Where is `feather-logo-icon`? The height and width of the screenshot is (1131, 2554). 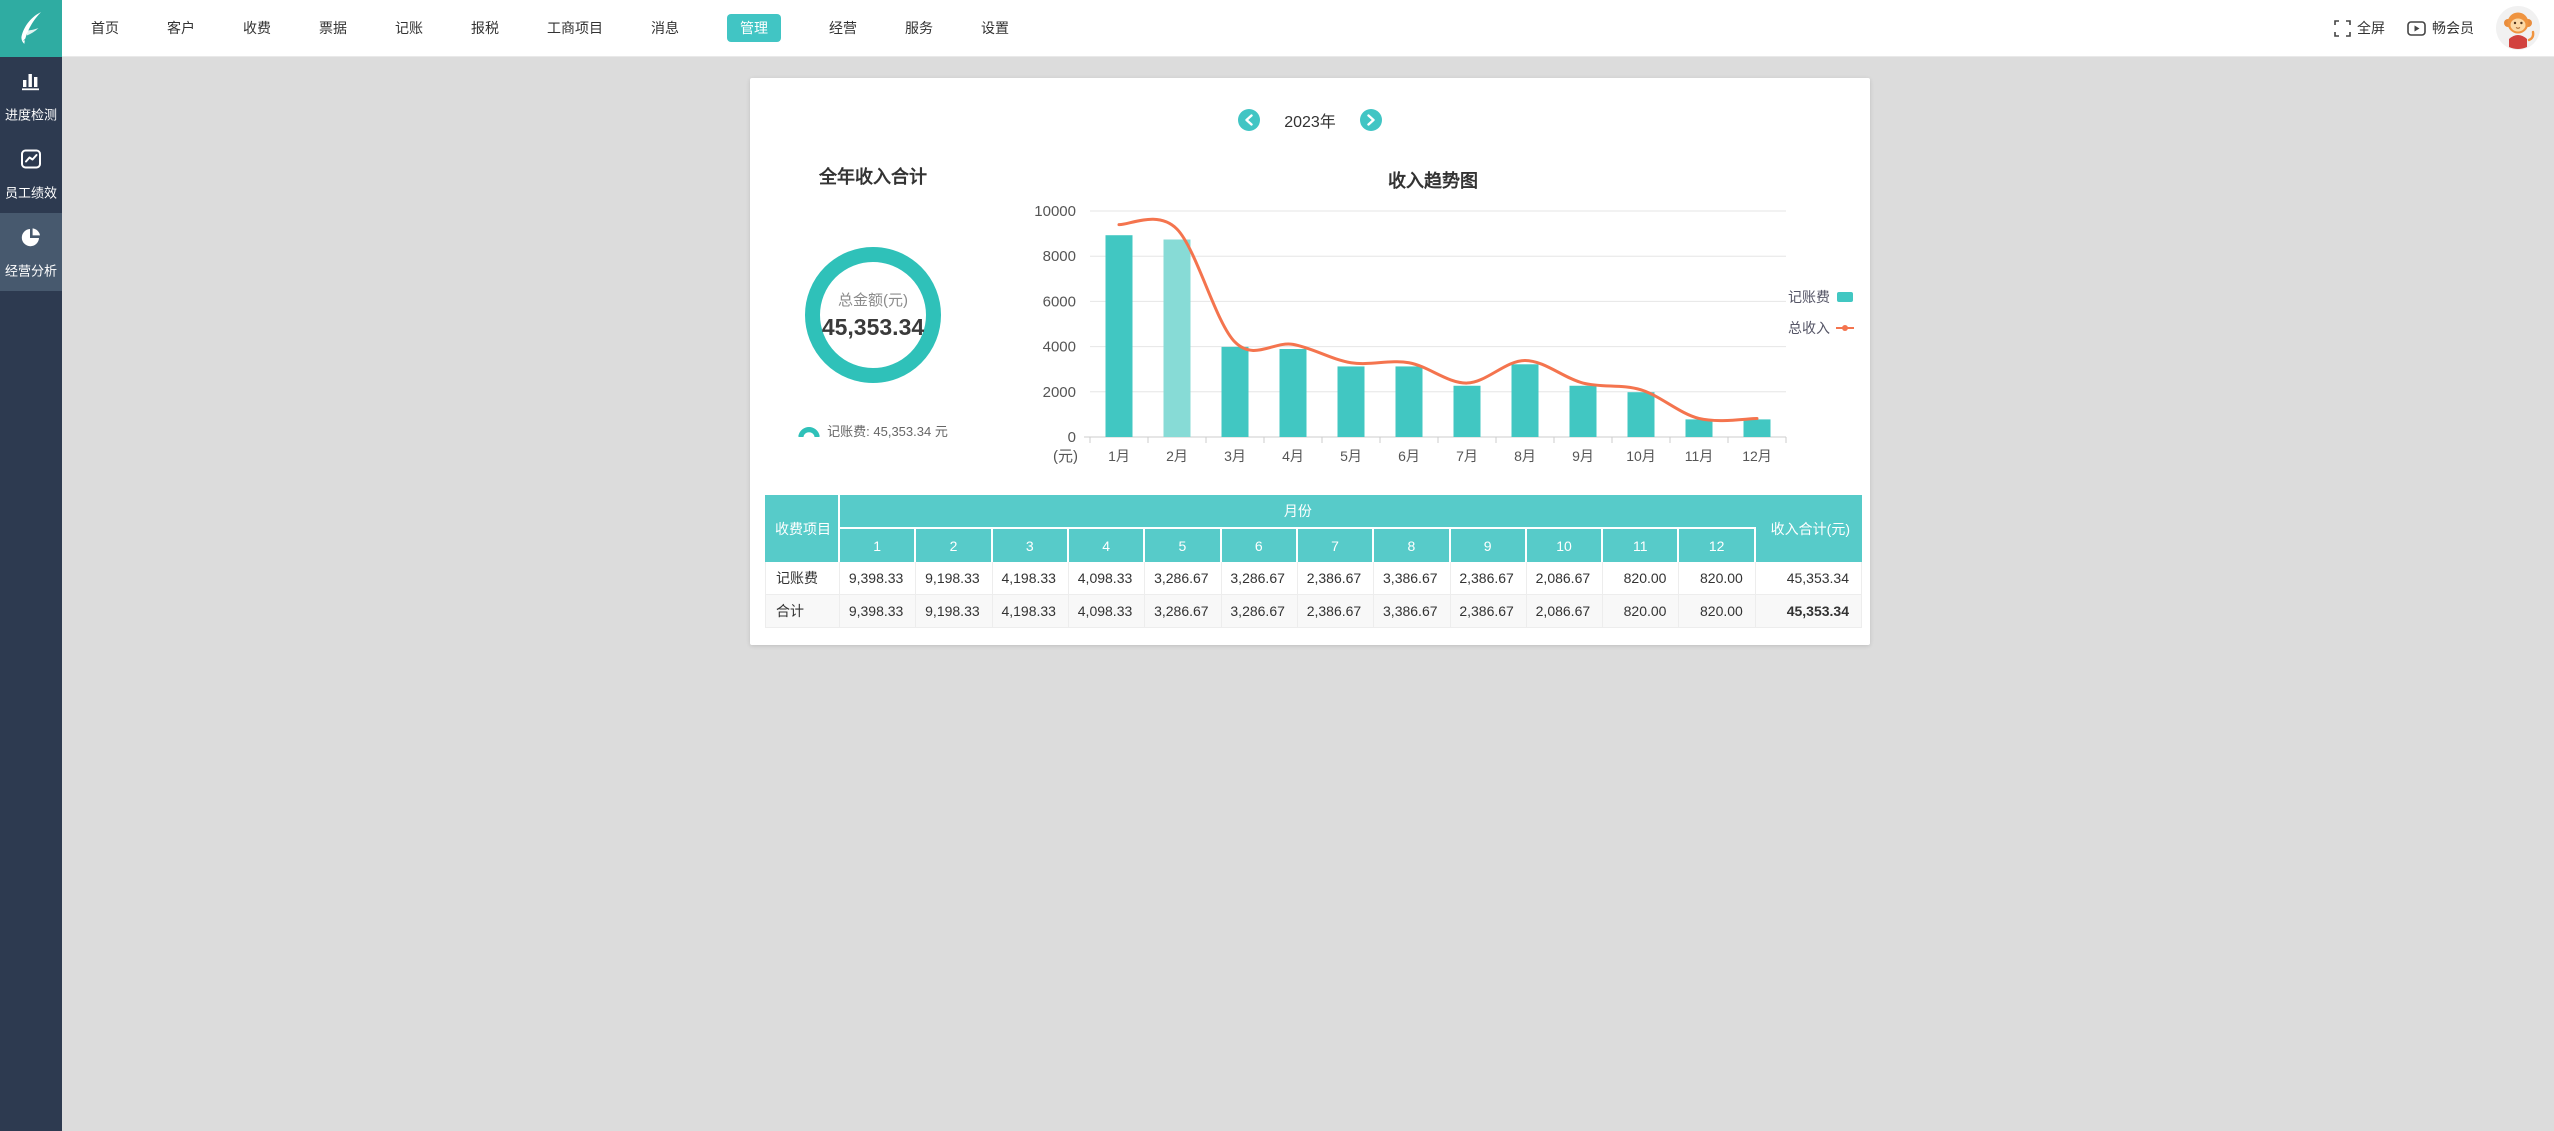 feather-logo-icon is located at coordinates (31, 28).